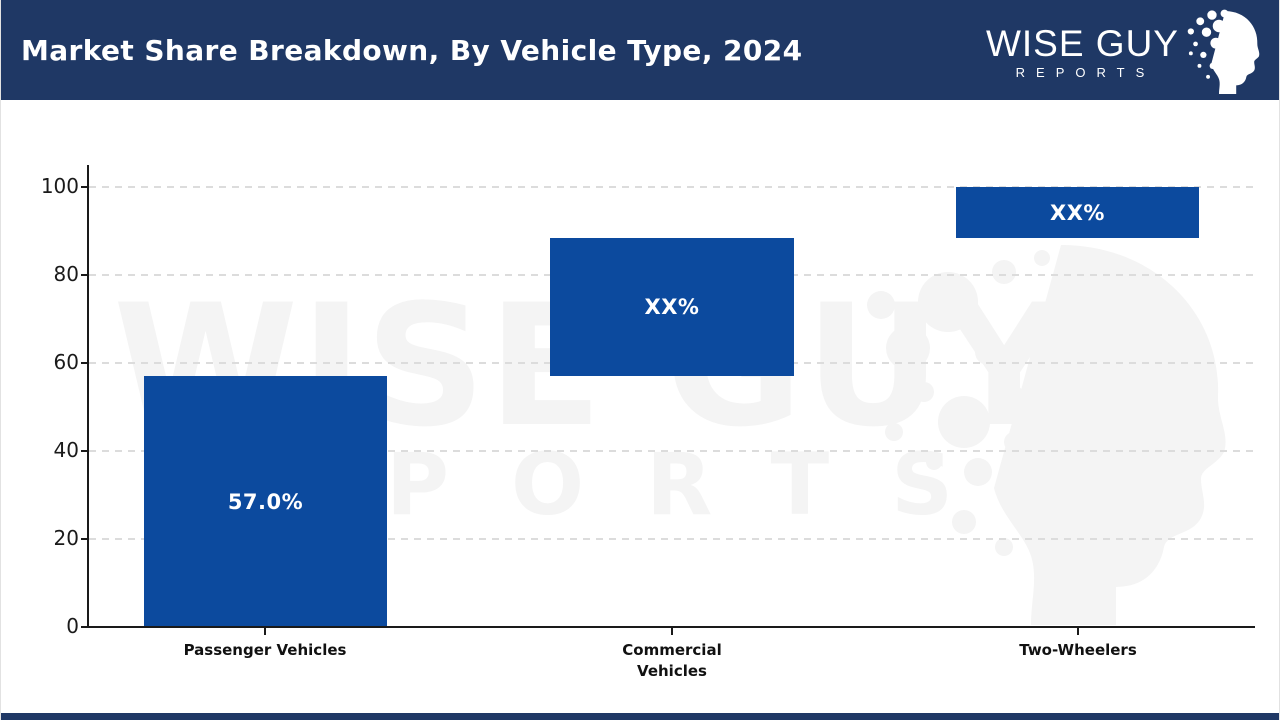 The image size is (1280, 720). I want to click on bar-value-label: 57.0%, so click(265, 501).